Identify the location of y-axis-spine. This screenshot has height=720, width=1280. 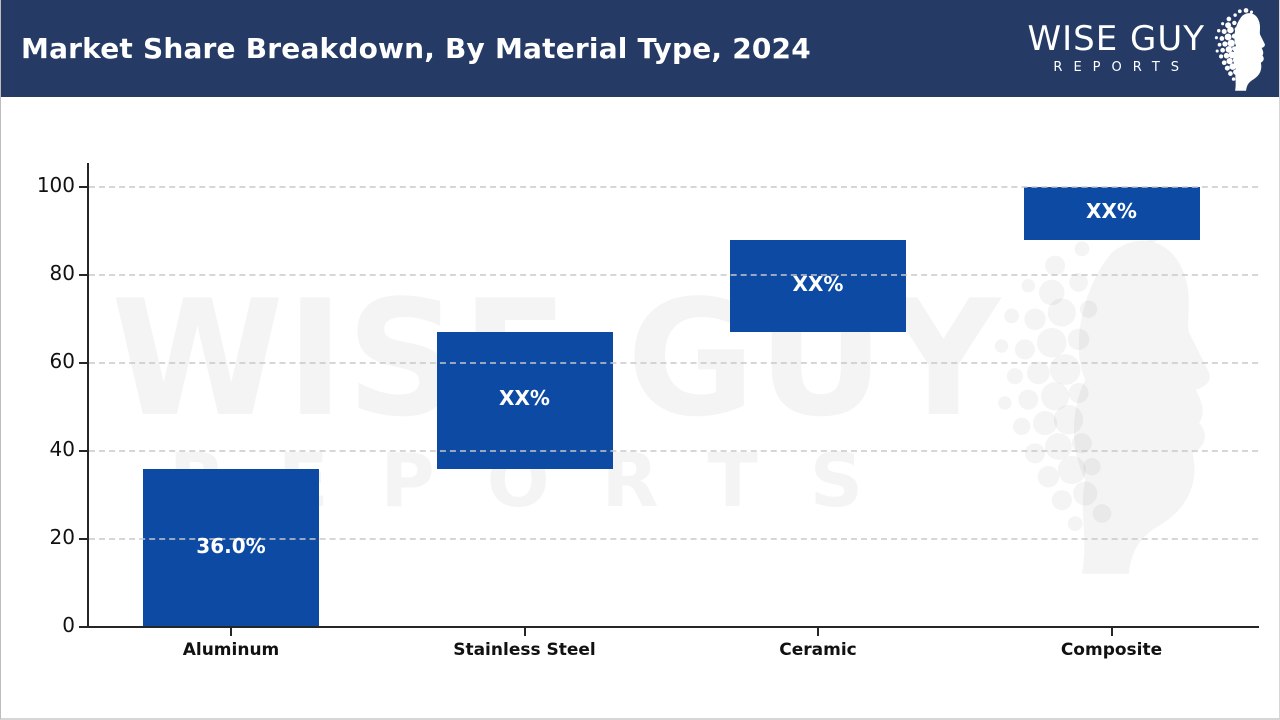
(88, 395).